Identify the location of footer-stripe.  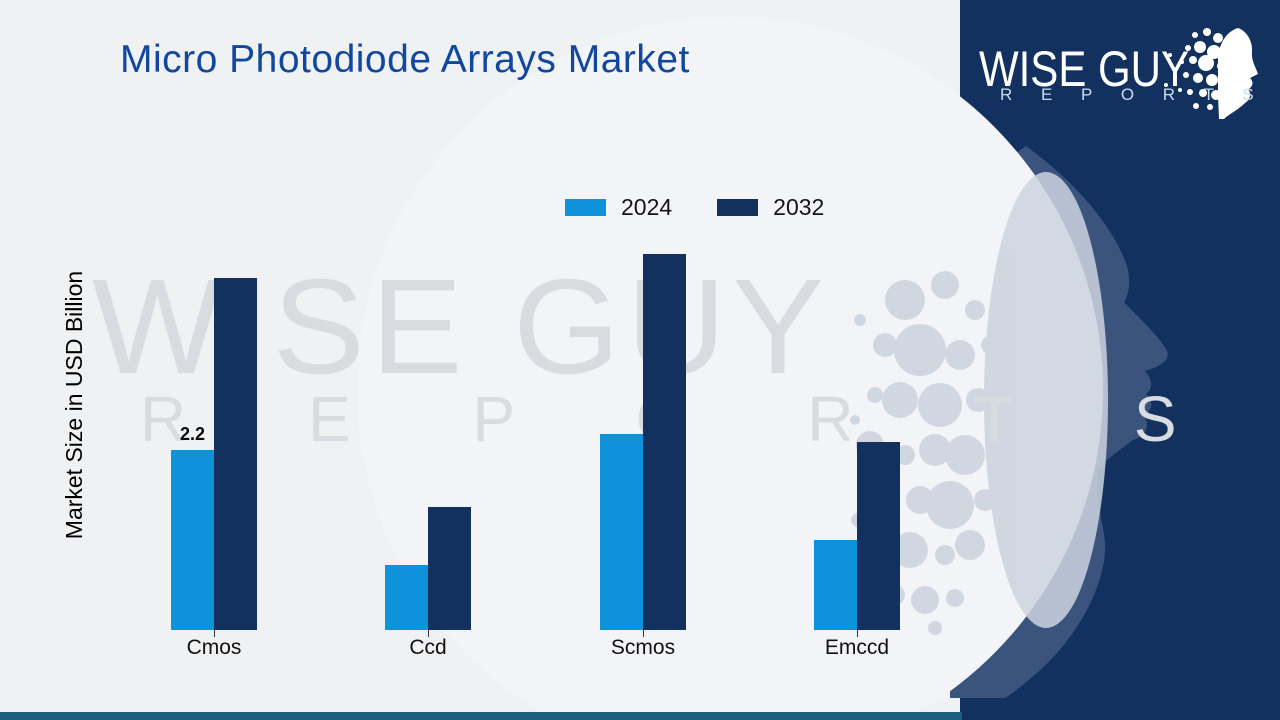
(481, 716).